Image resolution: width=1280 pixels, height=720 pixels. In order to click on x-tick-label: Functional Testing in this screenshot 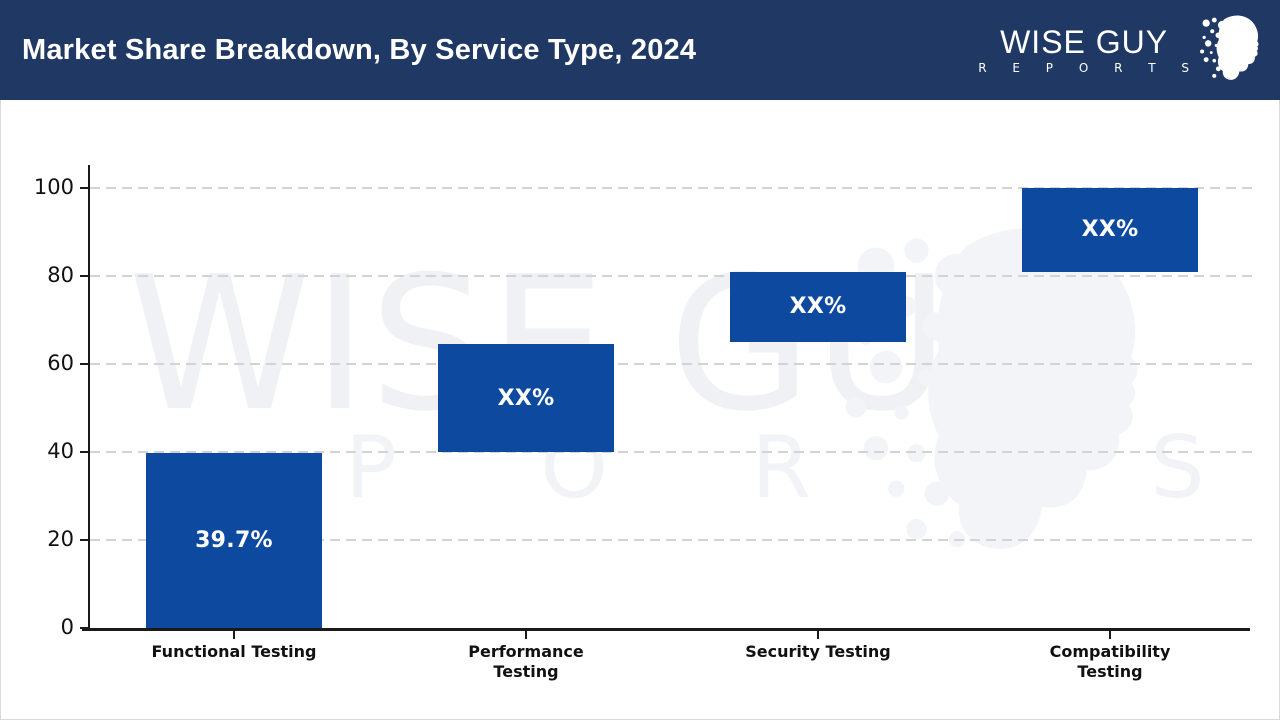, I will do `click(234, 652)`.